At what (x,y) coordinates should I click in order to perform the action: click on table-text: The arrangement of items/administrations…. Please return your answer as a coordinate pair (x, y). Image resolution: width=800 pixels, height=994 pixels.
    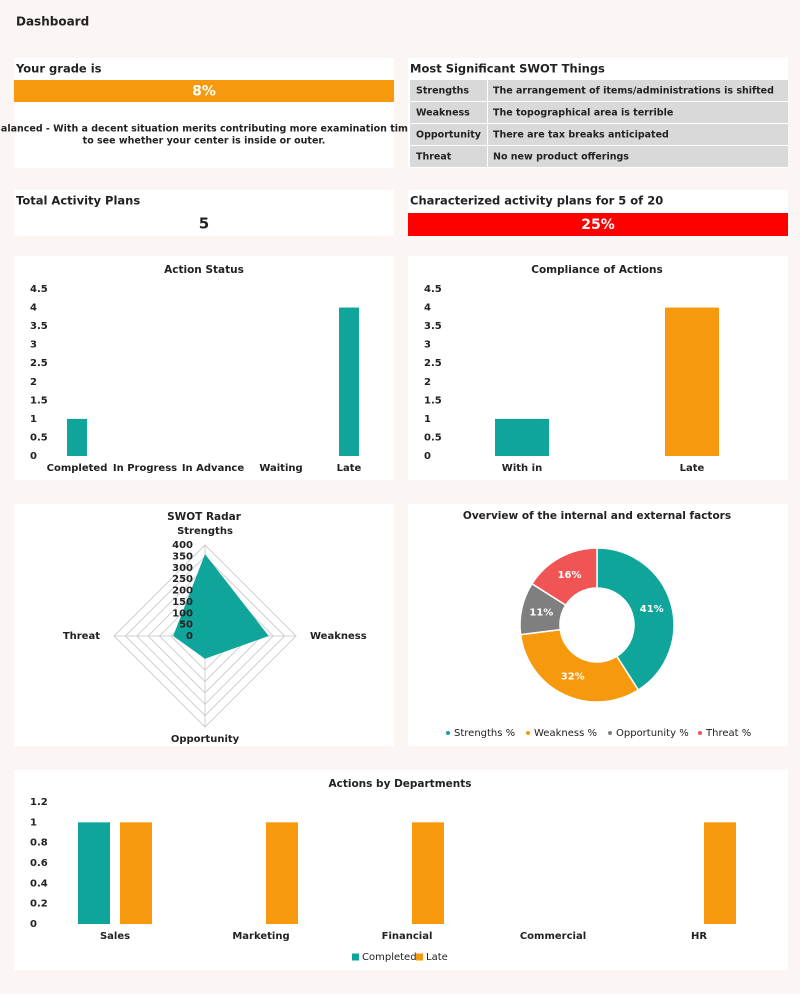
    Looking at the image, I should click on (633, 91).